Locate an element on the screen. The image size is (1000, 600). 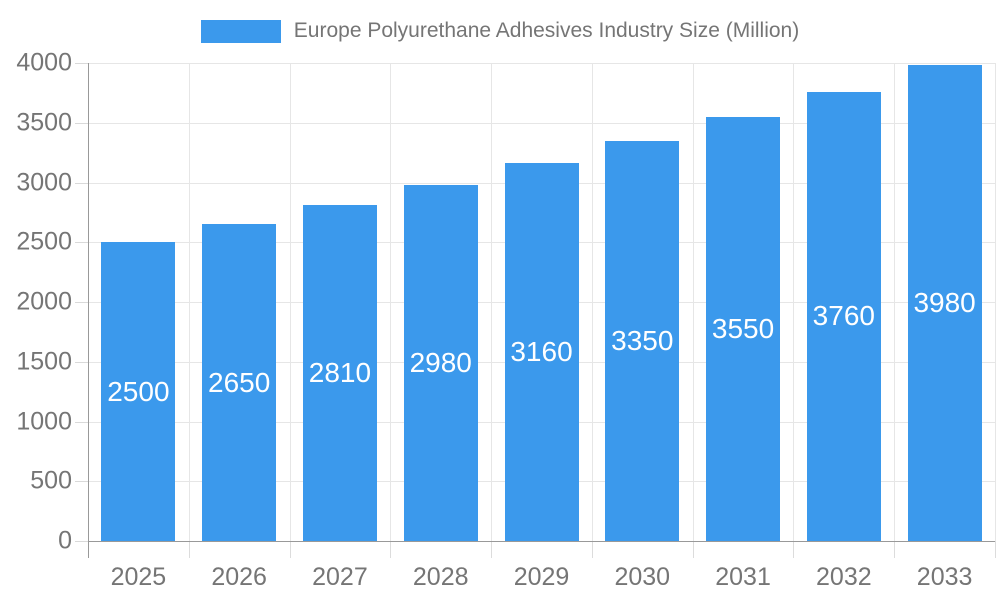
x-axis-label: 2030 is located at coordinates (642, 577).